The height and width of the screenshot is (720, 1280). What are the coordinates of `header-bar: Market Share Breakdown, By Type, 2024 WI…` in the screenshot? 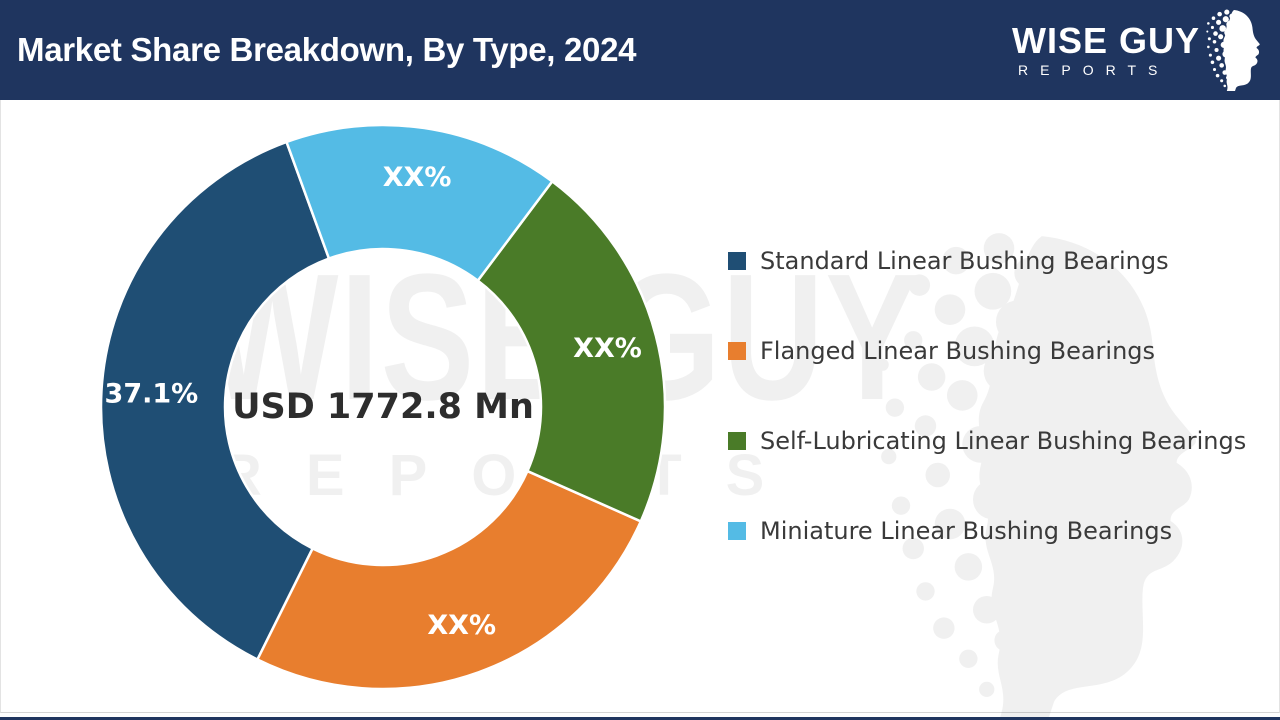 It's located at (640, 50).